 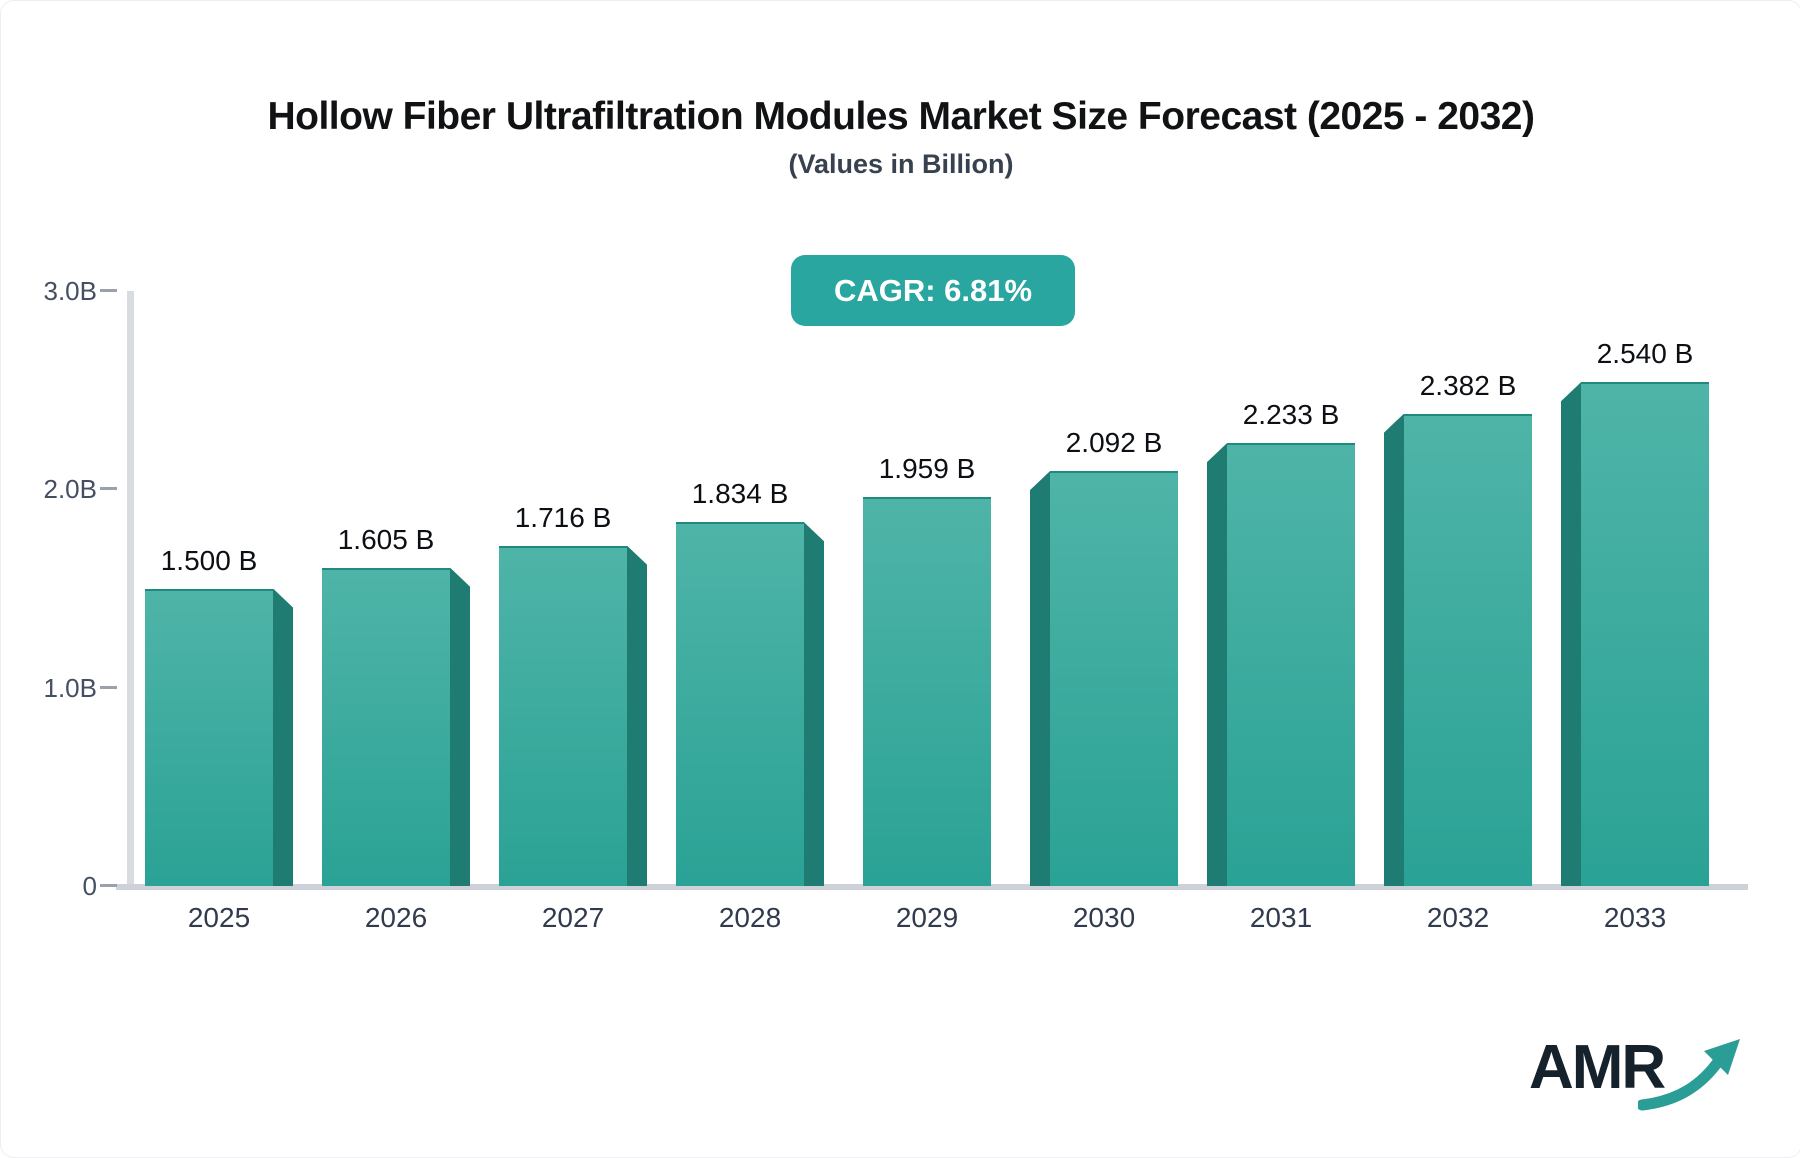 I want to click on amr-logo-text: AMR, so click(x=1597, y=1067).